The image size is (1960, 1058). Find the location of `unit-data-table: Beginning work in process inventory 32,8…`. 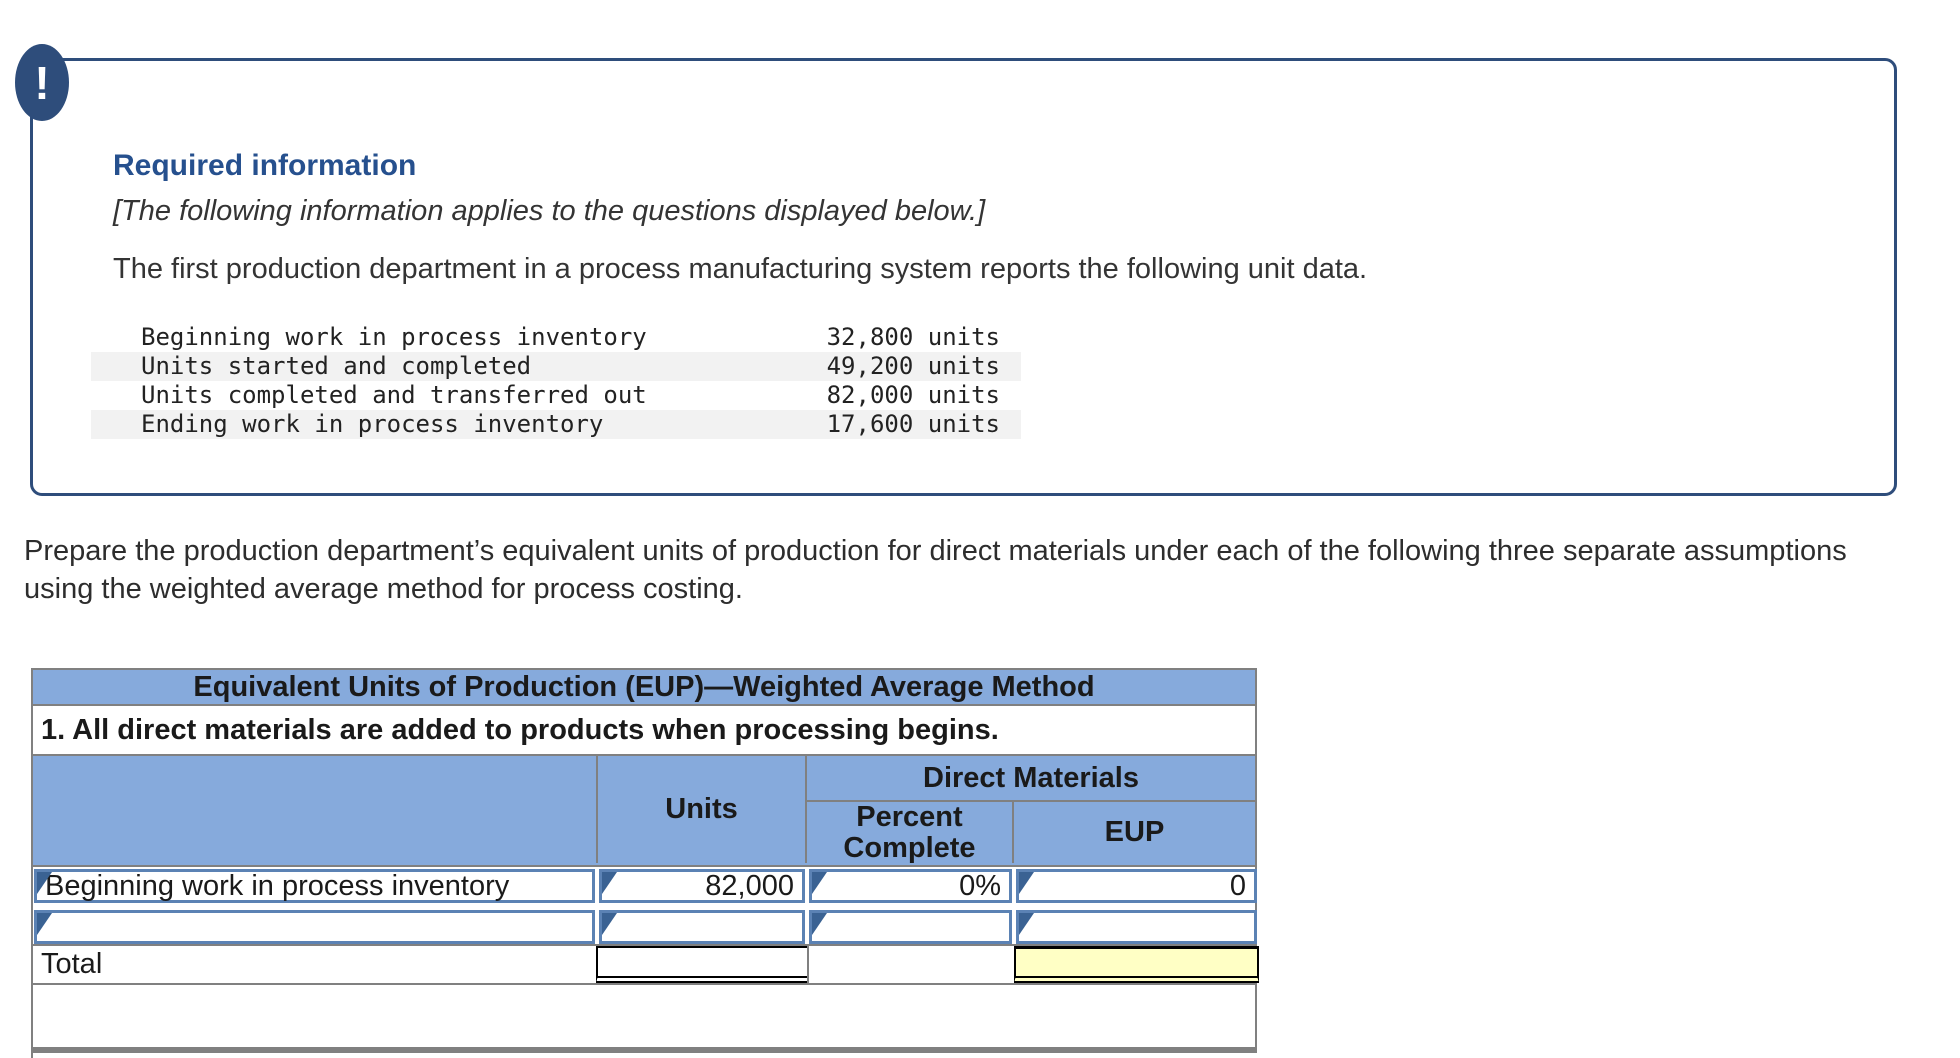

unit-data-table: Beginning work in process inventory 32,8… is located at coordinates (556, 381).